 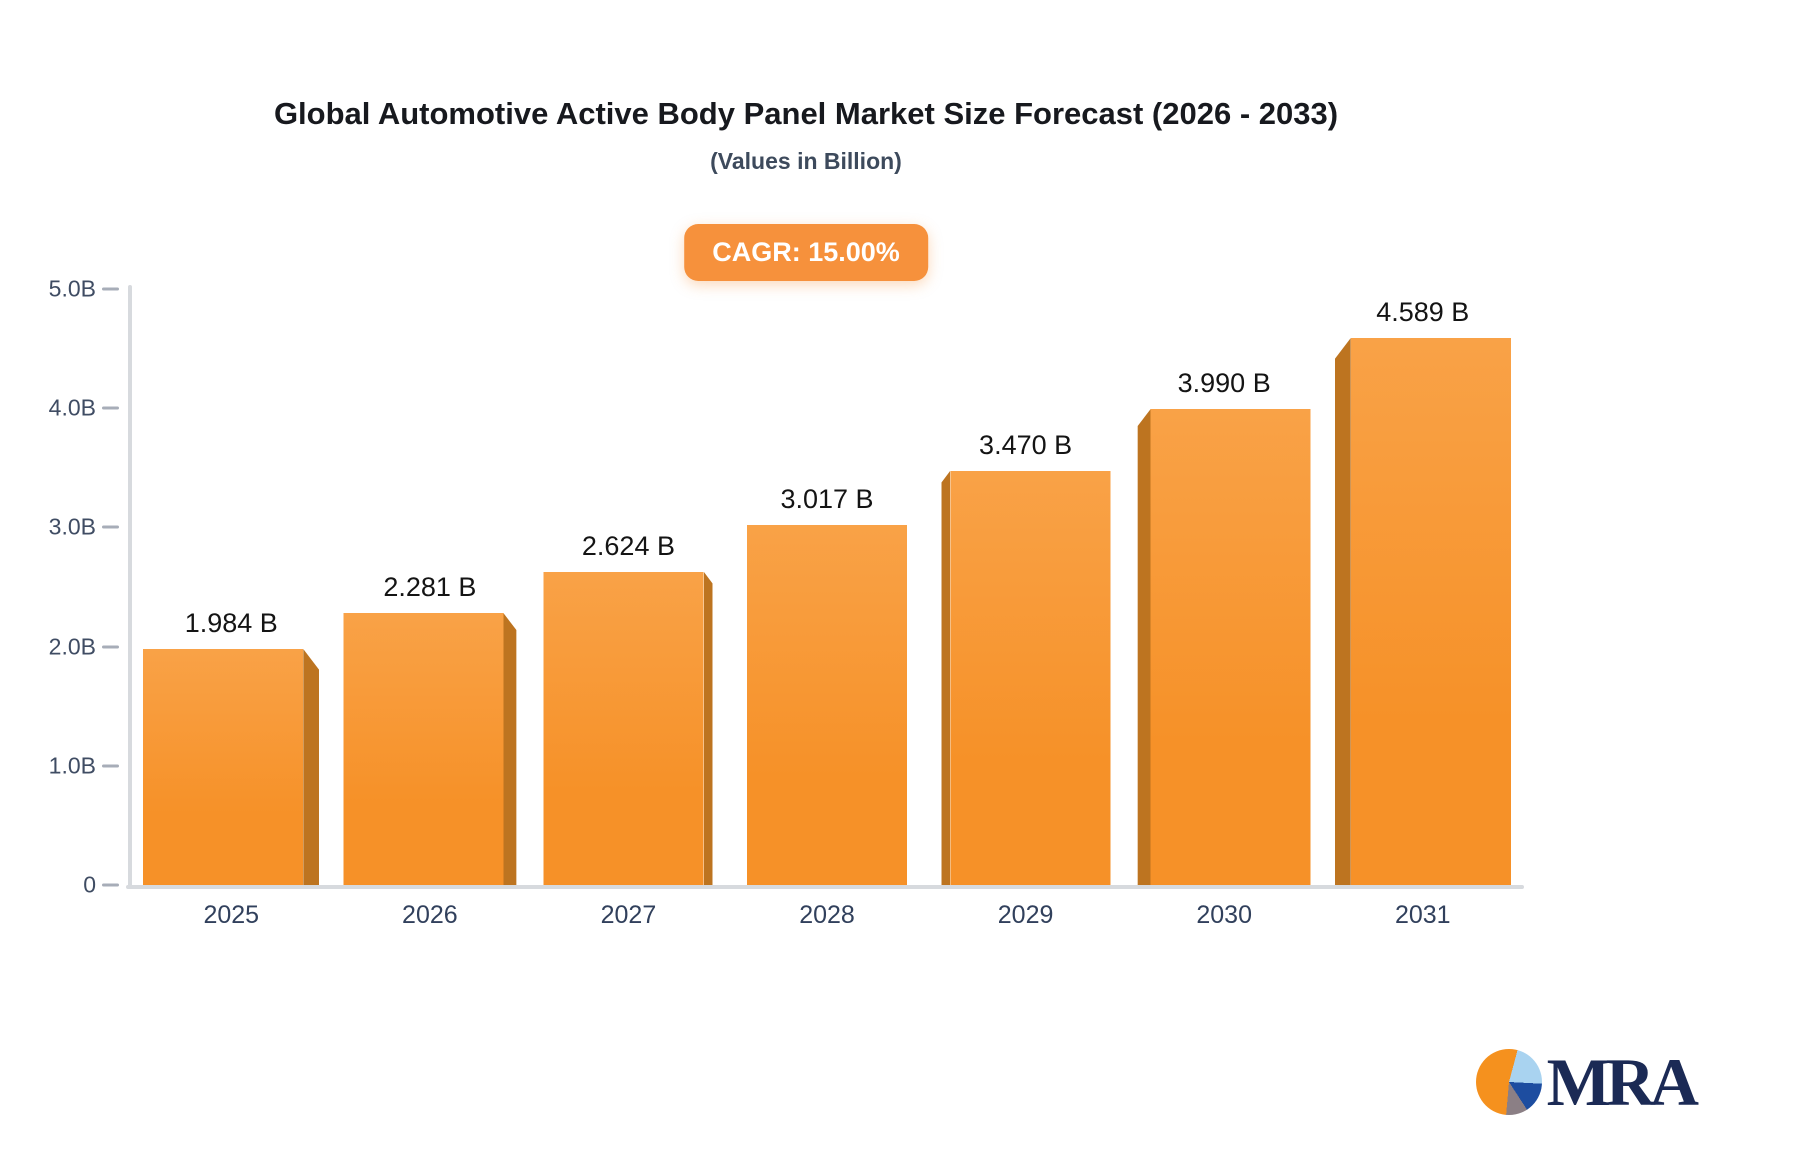 What do you see at coordinates (628, 915) in the screenshot?
I see `x-axis-label-2027: 2027` at bounding box center [628, 915].